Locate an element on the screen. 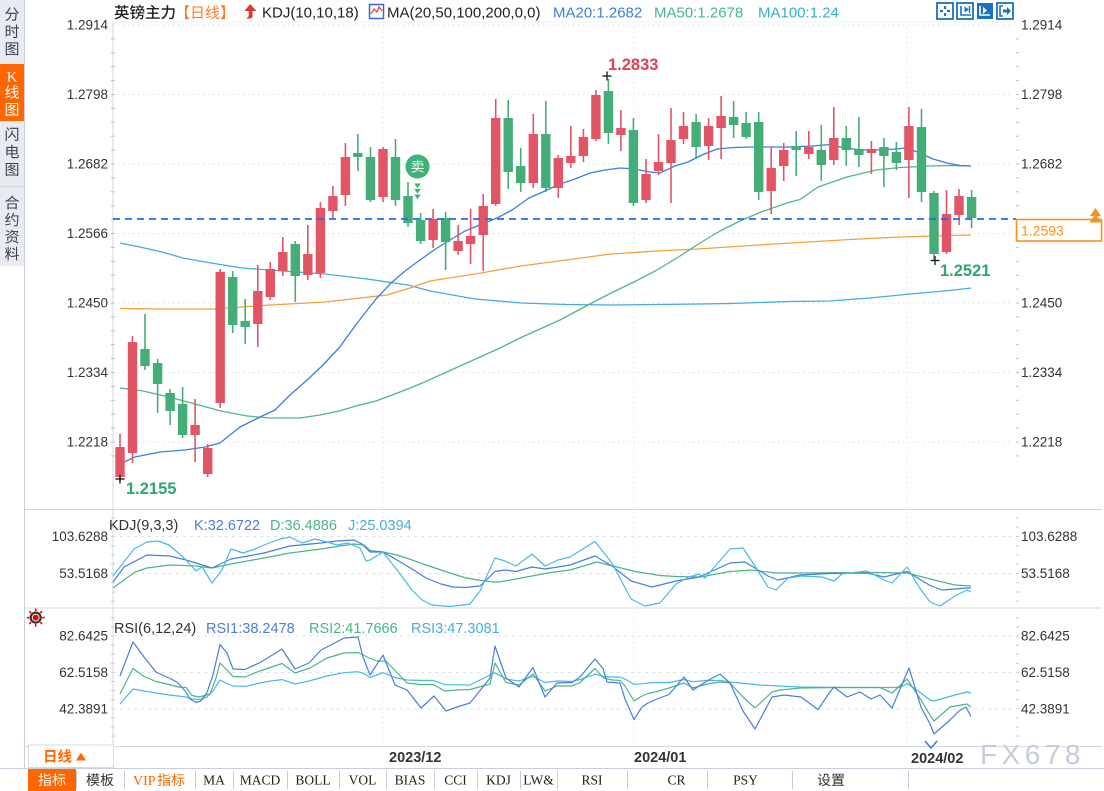 The height and width of the screenshot is (791, 1104). svg-text: LW& is located at coordinates (538, 780).